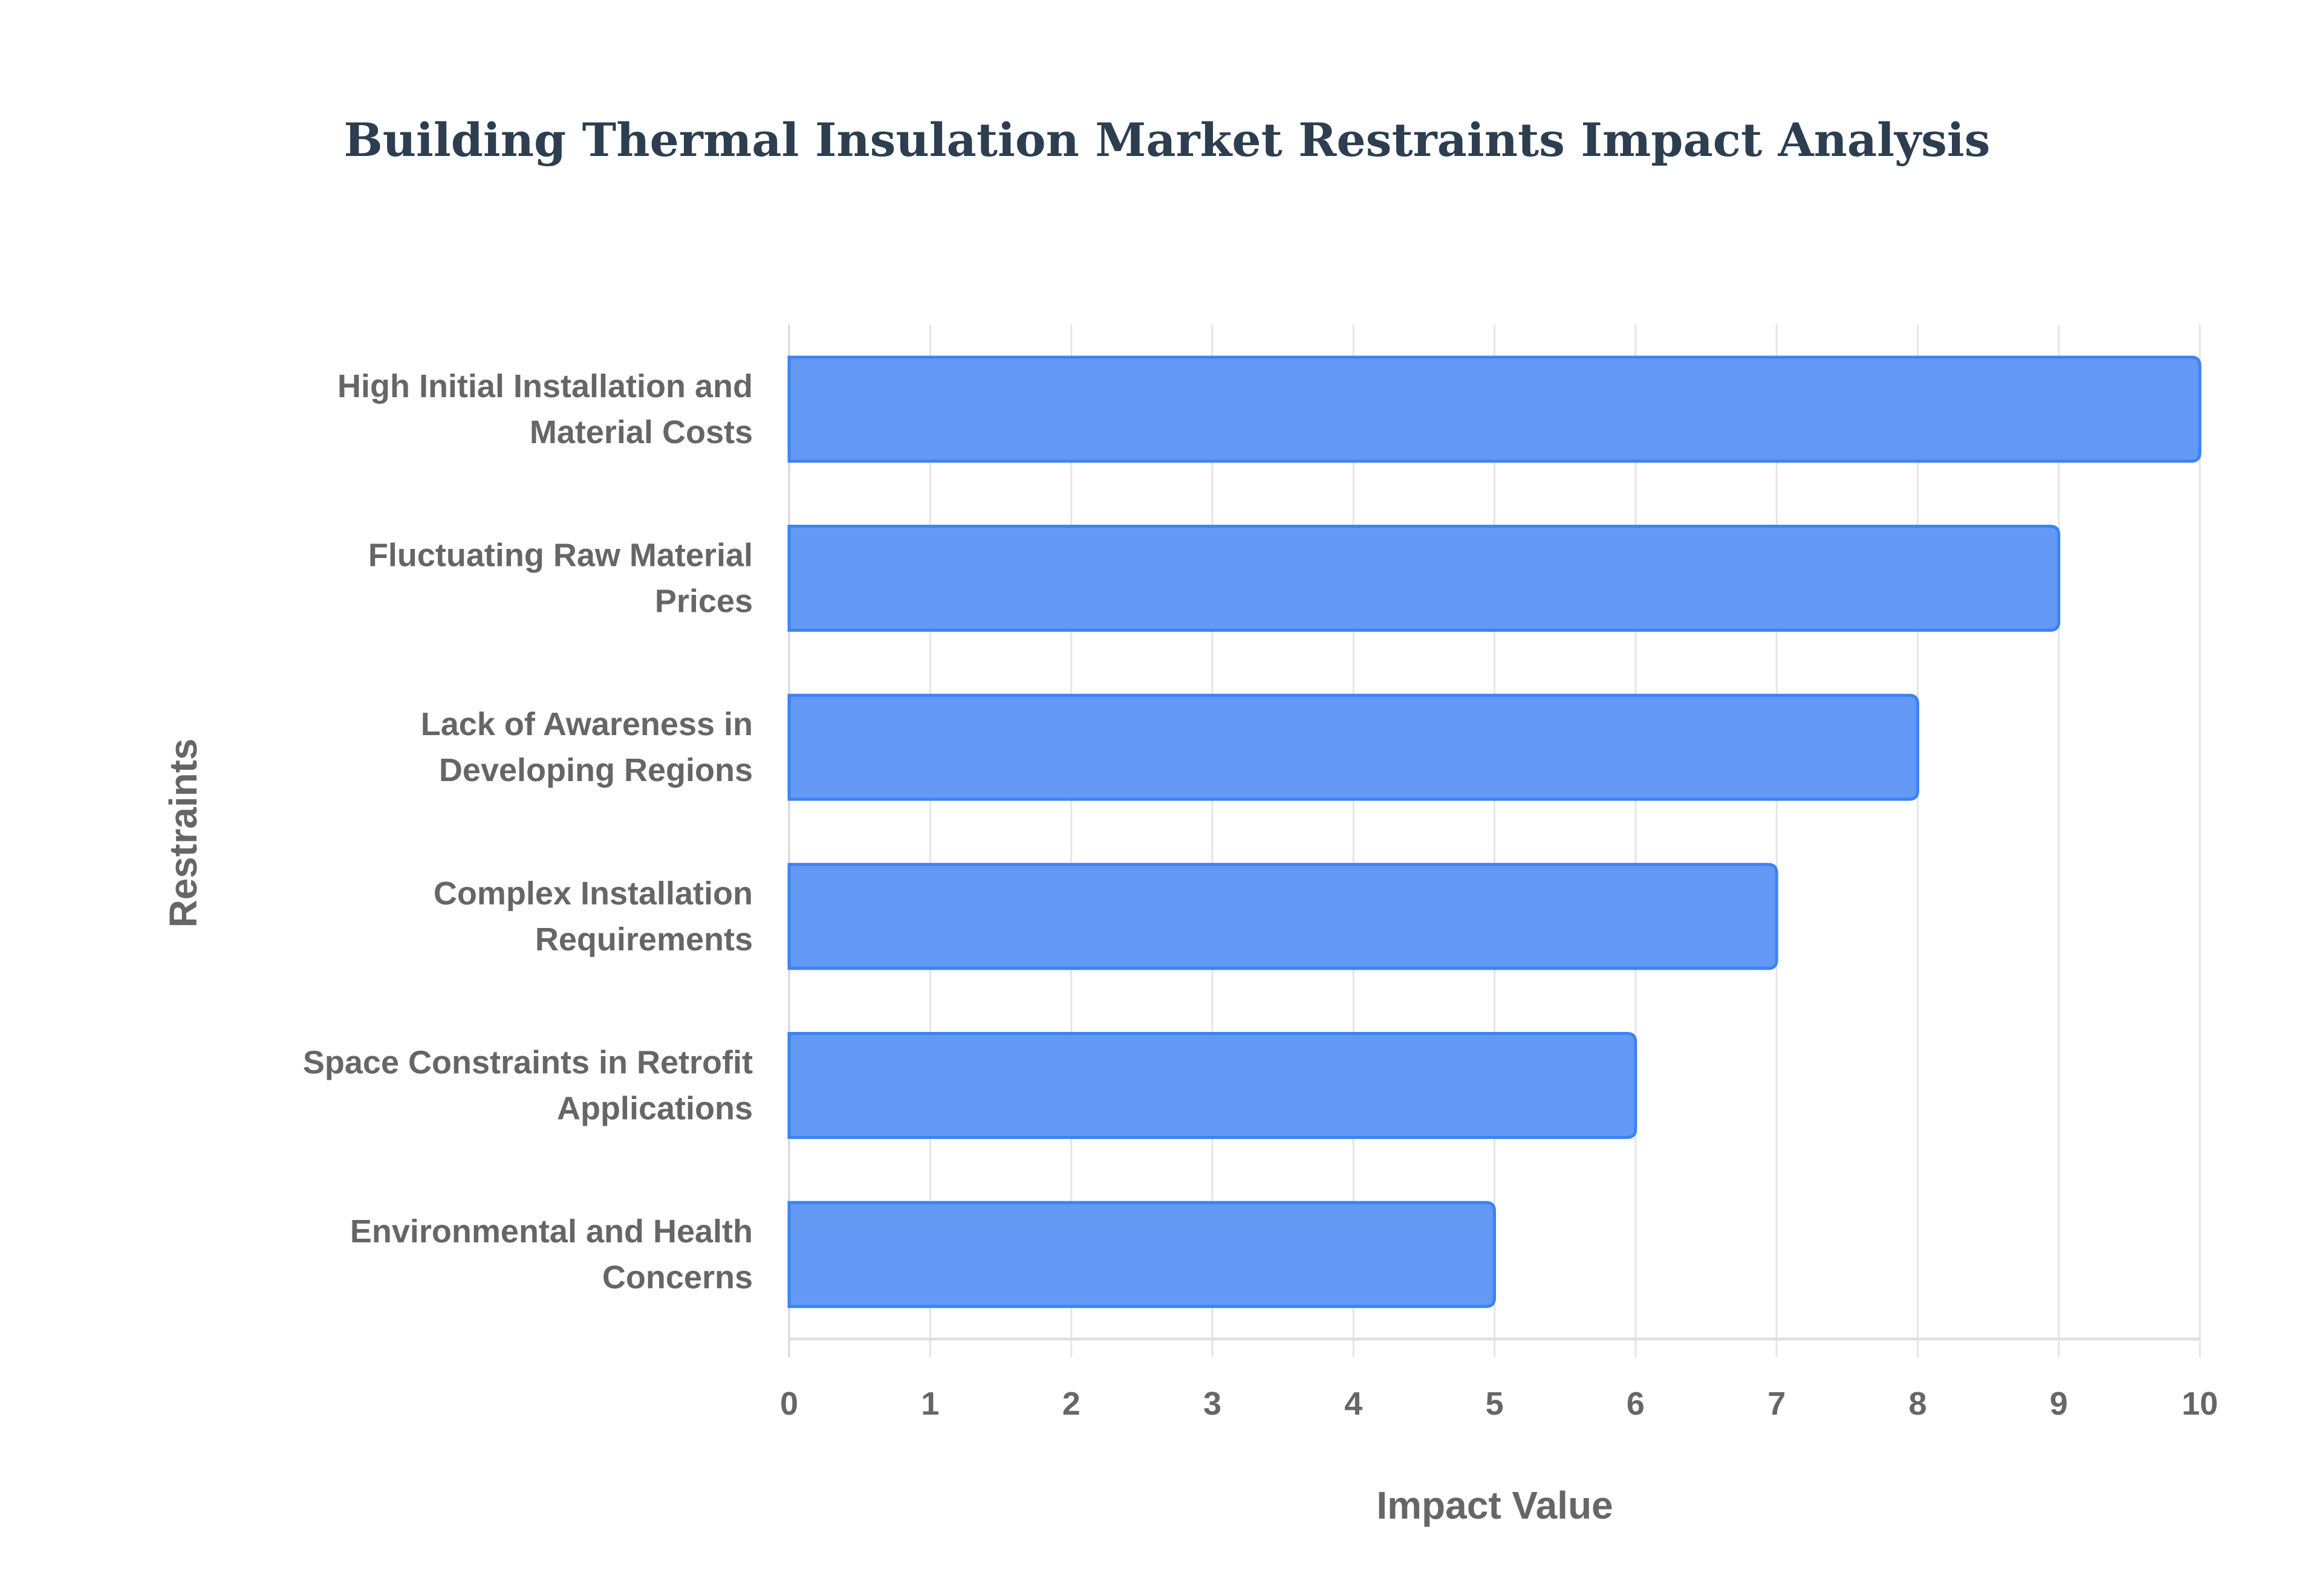  I want to click on y-tick-label-line: Lack of Awareness in, so click(587, 724).